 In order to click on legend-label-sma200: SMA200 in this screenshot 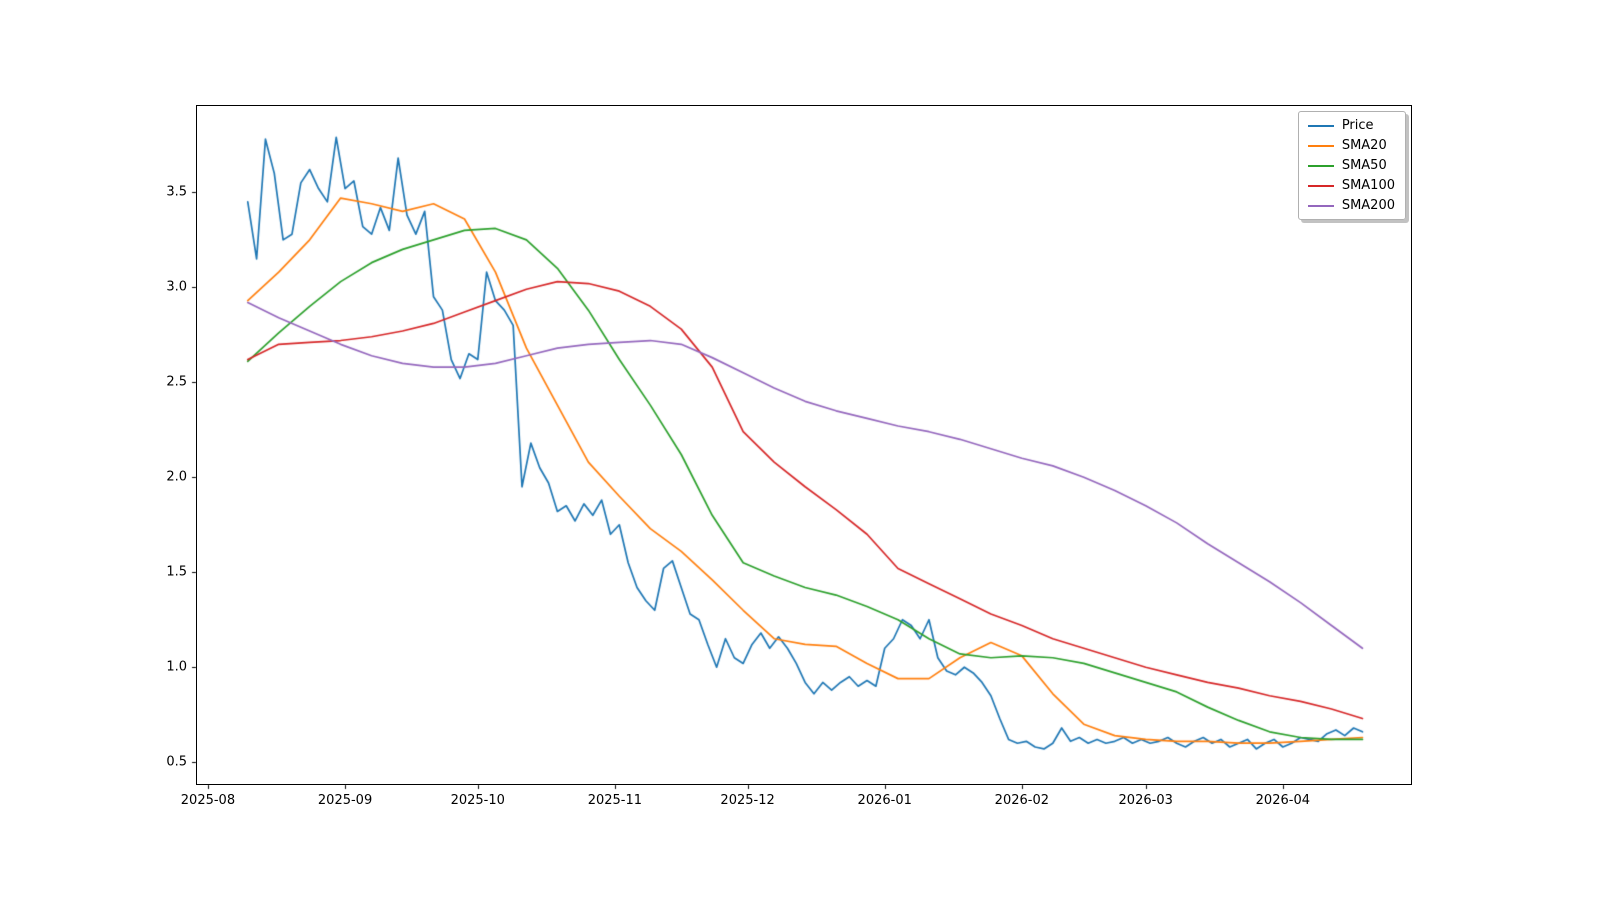, I will do `click(1368, 205)`.